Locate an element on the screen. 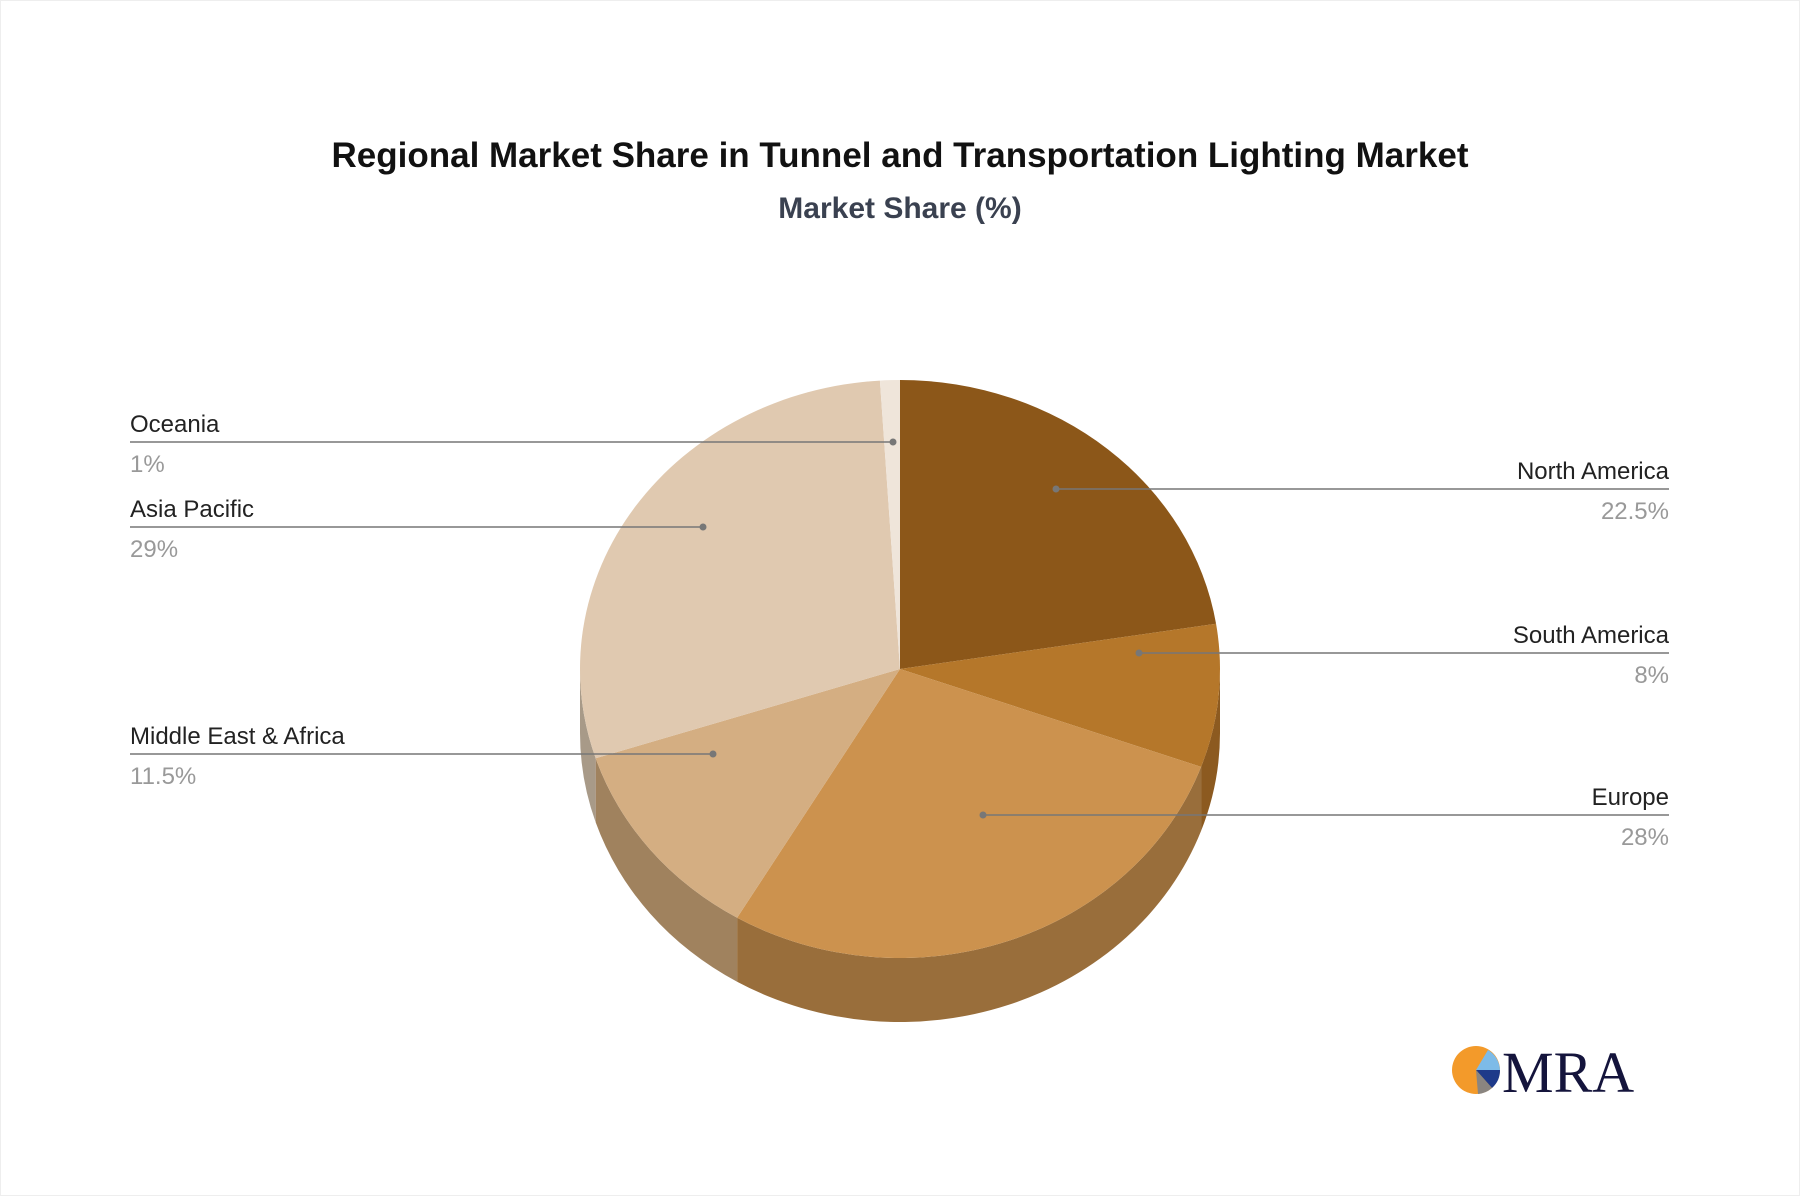  slice-label-5: Oceania is located at coordinates (175, 424).